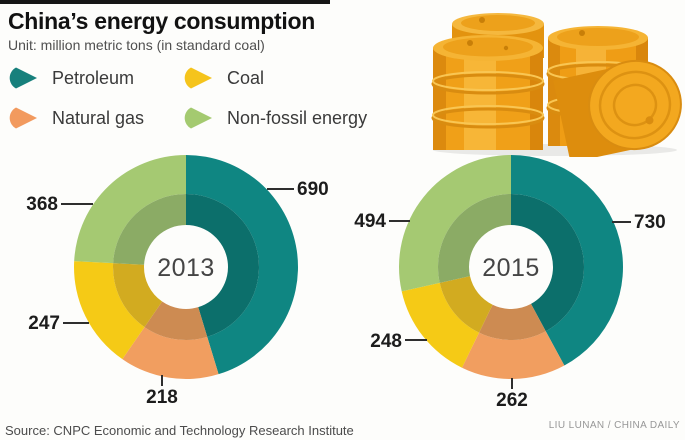 The height and width of the screenshot is (440, 685). I want to click on top-accent-bar, so click(165, 2).